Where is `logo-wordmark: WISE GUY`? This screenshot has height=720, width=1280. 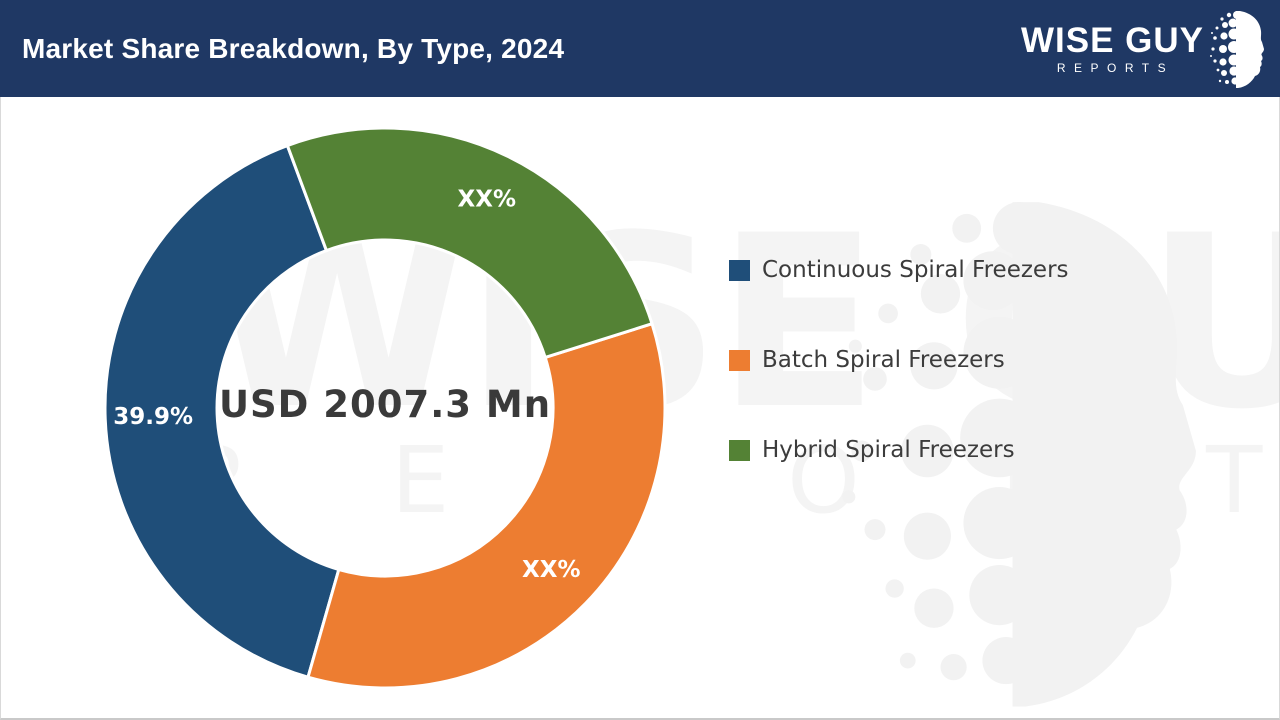 logo-wordmark: WISE GUY is located at coordinates (1112, 40).